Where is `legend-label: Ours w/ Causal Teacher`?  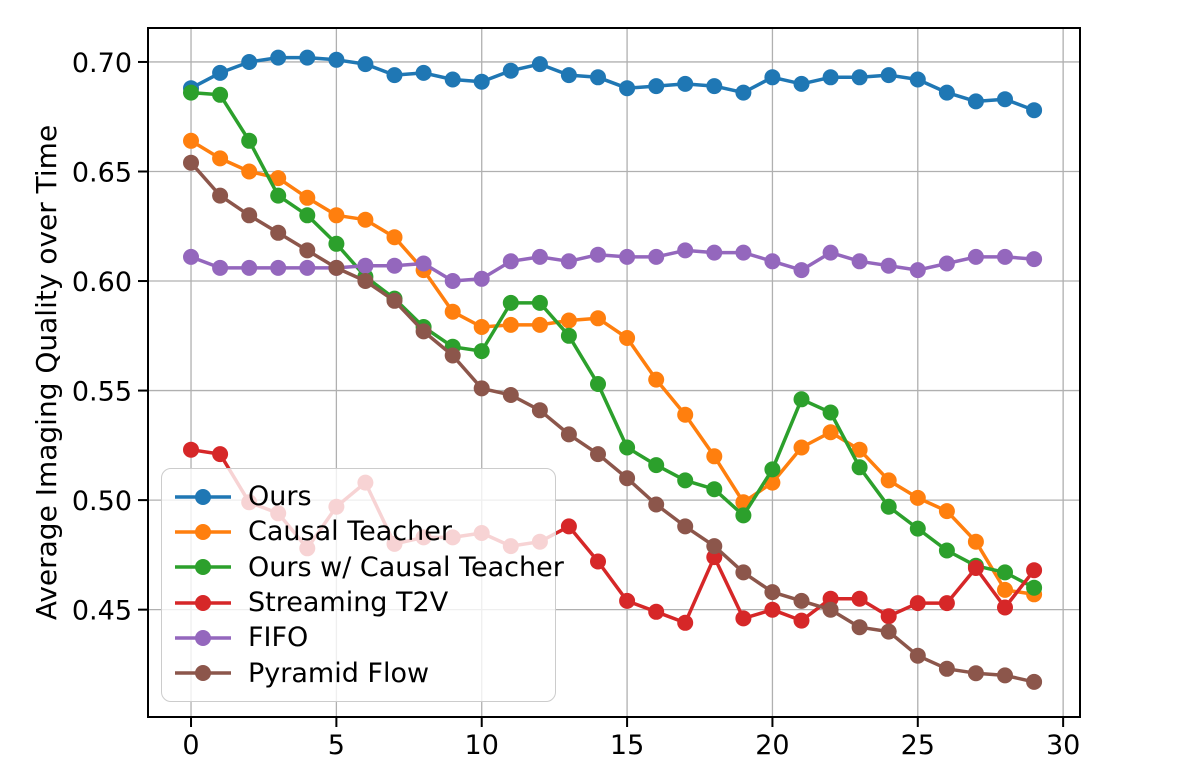 legend-label: Ours w/ Causal Teacher is located at coordinates (406, 567).